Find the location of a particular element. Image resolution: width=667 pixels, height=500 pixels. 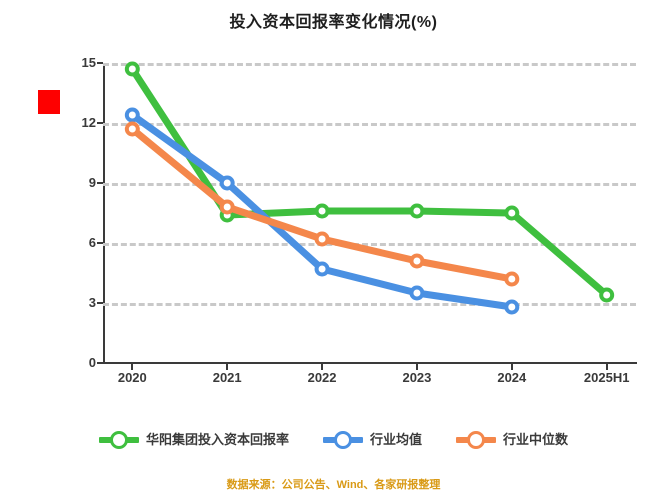

x-tick-label: 2024 is located at coordinates (512, 377).